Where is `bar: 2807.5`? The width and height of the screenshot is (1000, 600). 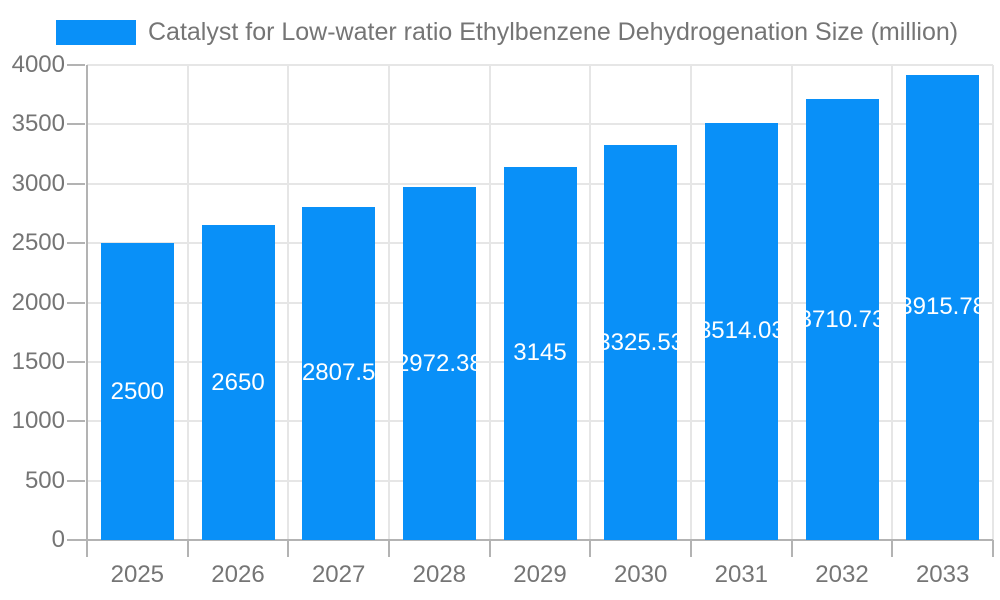
bar: 2807.5 is located at coordinates (339, 373).